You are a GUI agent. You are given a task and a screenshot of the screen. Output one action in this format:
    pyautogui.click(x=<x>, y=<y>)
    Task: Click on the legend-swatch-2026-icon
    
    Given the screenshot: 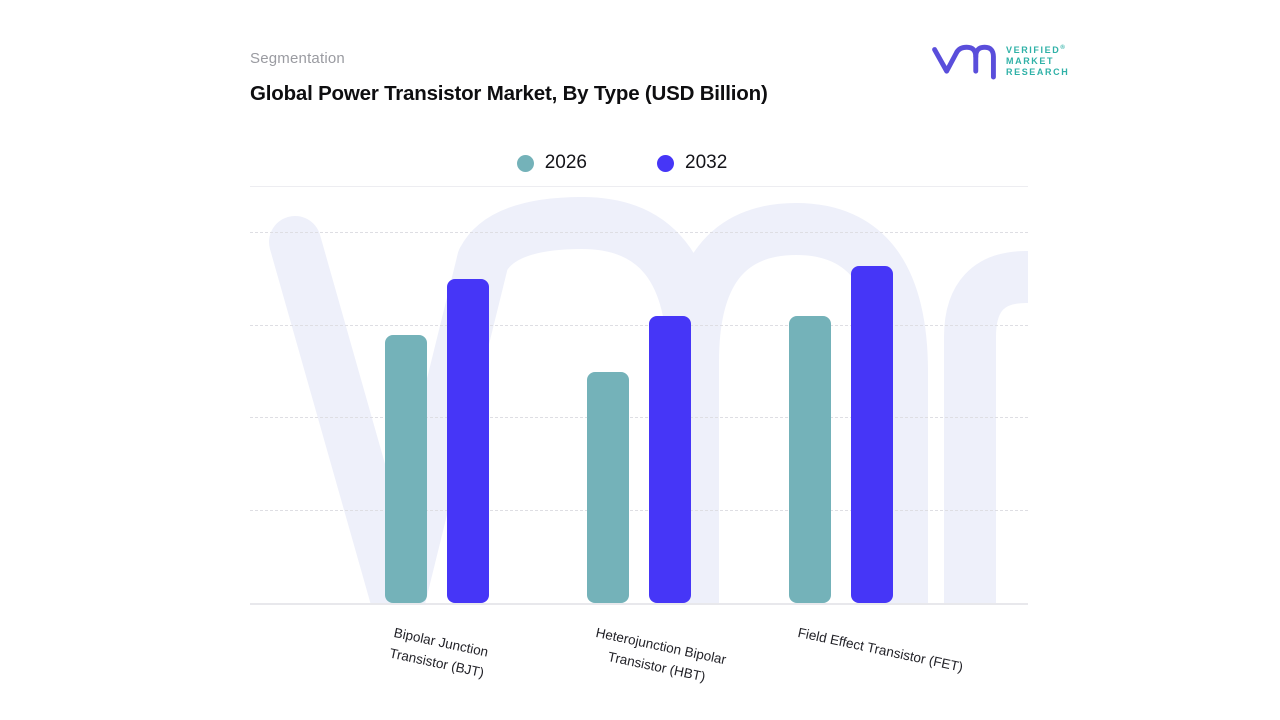 What is the action you would take?
    pyautogui.click(x=525, y=163)
    